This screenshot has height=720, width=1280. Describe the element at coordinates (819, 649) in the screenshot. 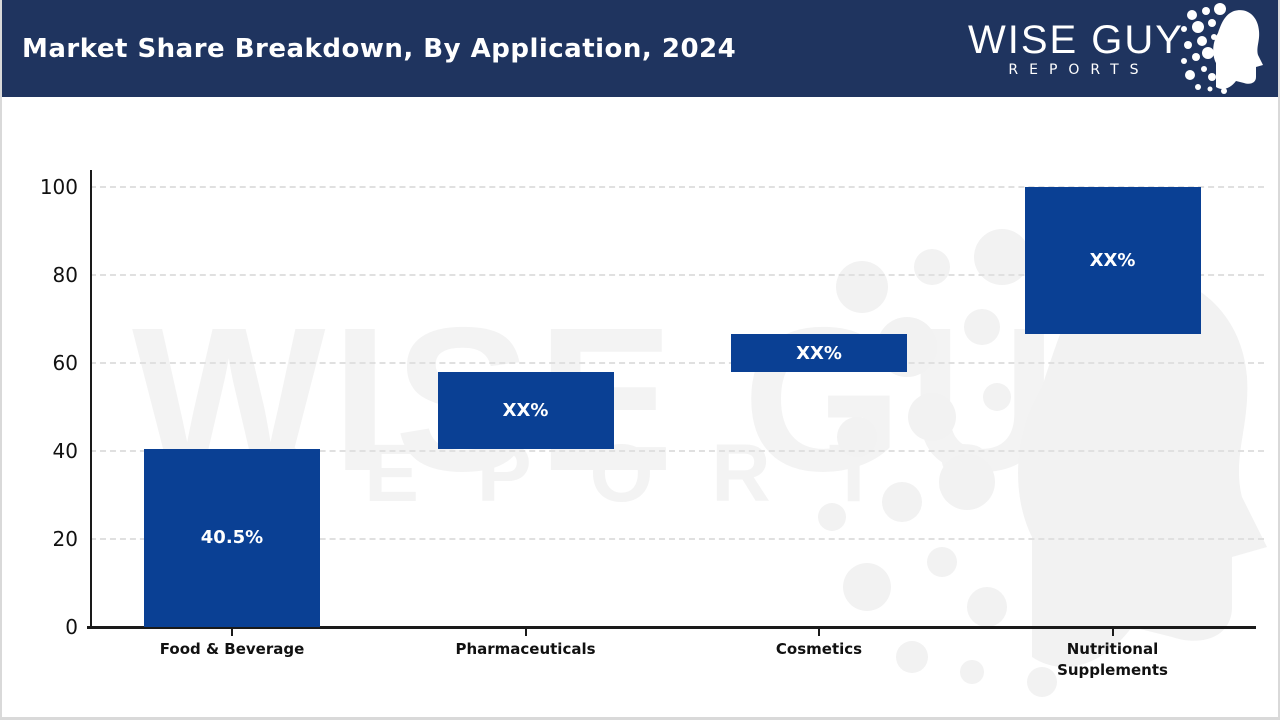

I see `category-label: Cosmetics` at that location.